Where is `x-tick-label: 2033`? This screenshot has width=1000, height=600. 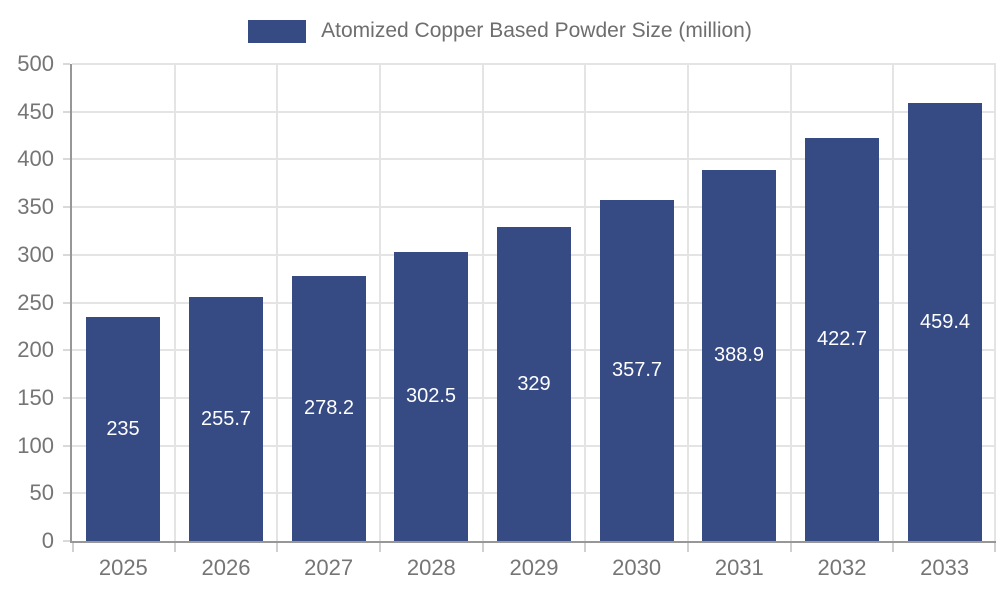
x-tick-label: 2033 is located at coordinates (945, 567).